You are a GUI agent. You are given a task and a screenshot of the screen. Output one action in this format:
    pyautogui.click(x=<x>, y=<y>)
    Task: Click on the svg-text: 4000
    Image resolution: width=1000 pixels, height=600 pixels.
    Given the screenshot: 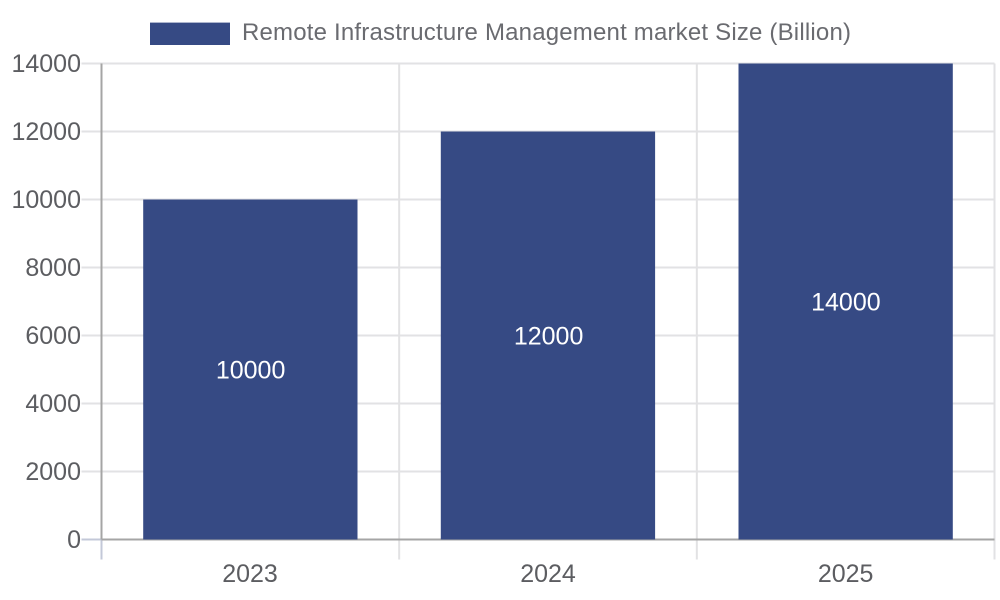 What is the action you would take?
    pyautogui.click(x=53, y=404)
    